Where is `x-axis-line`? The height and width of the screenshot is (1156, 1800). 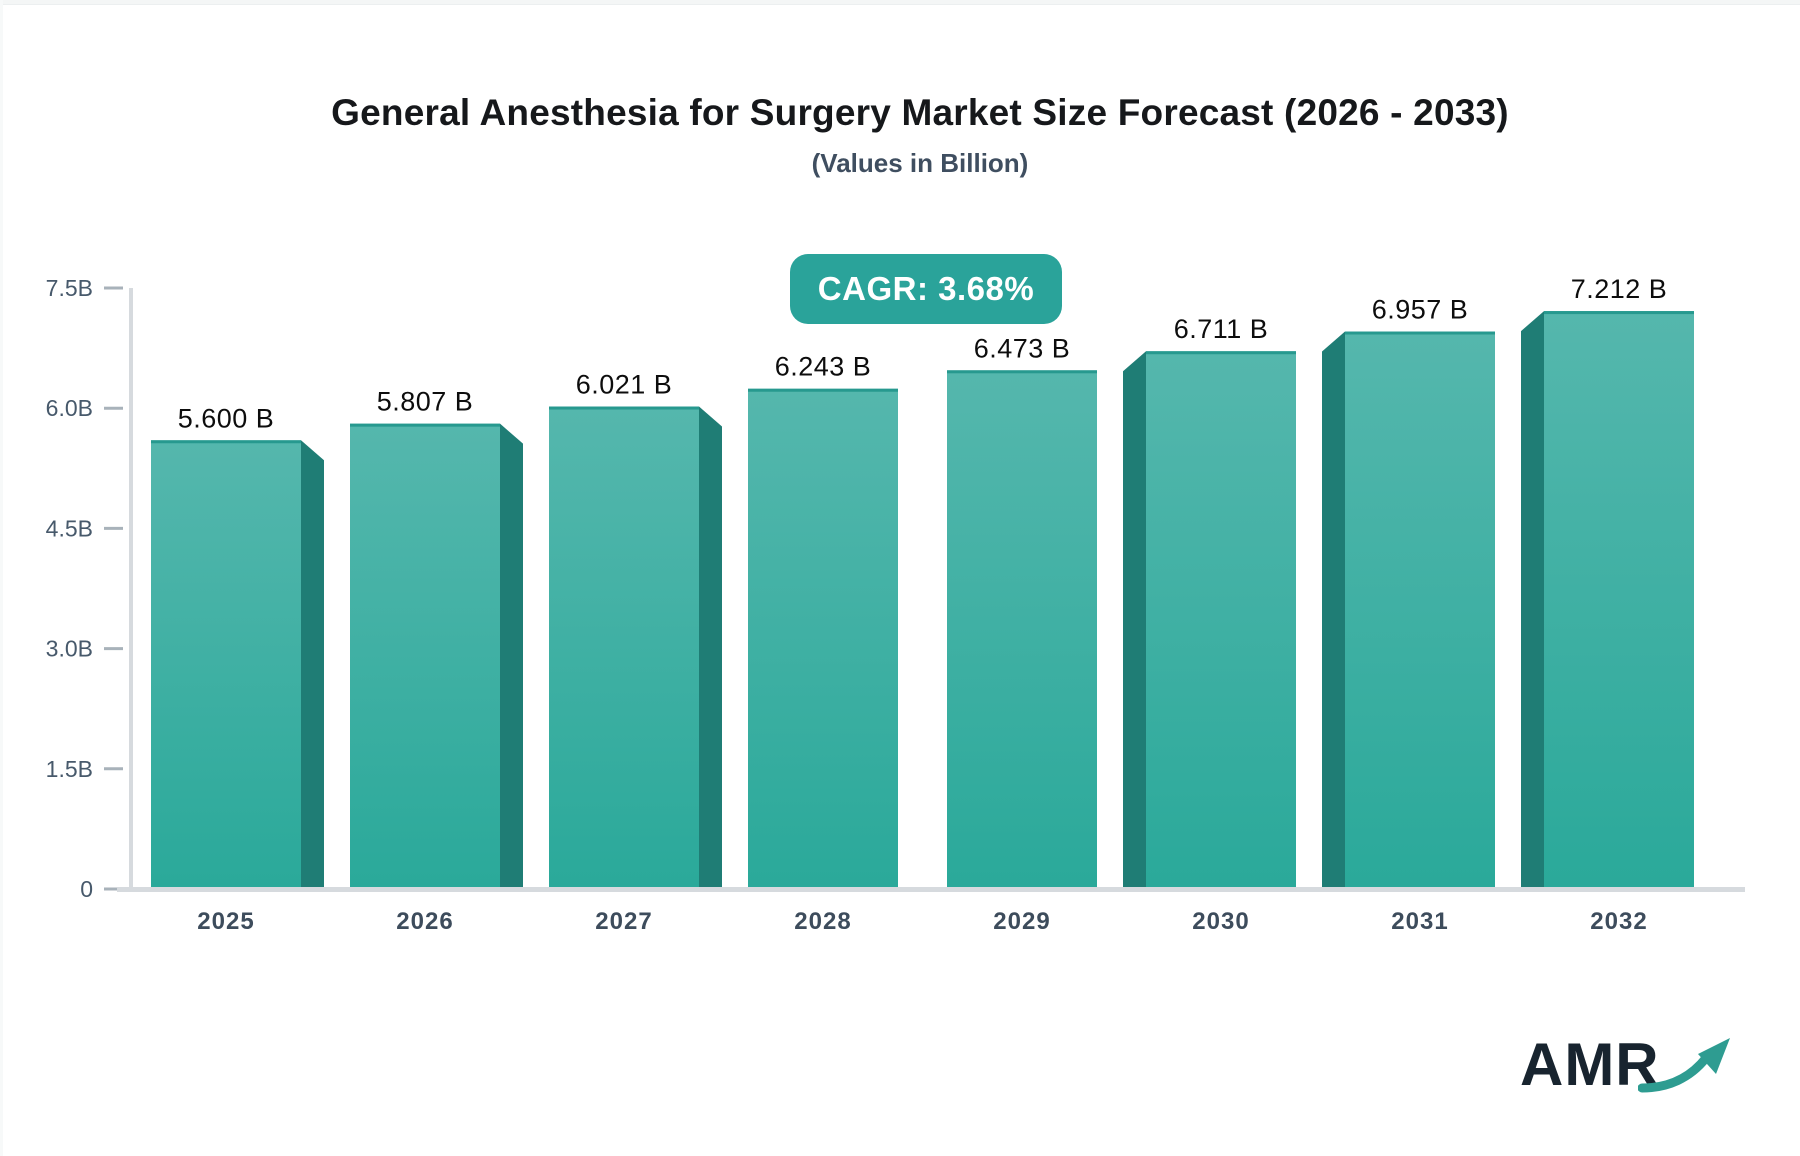 x-axis-line is located at coordinates (931, 889).